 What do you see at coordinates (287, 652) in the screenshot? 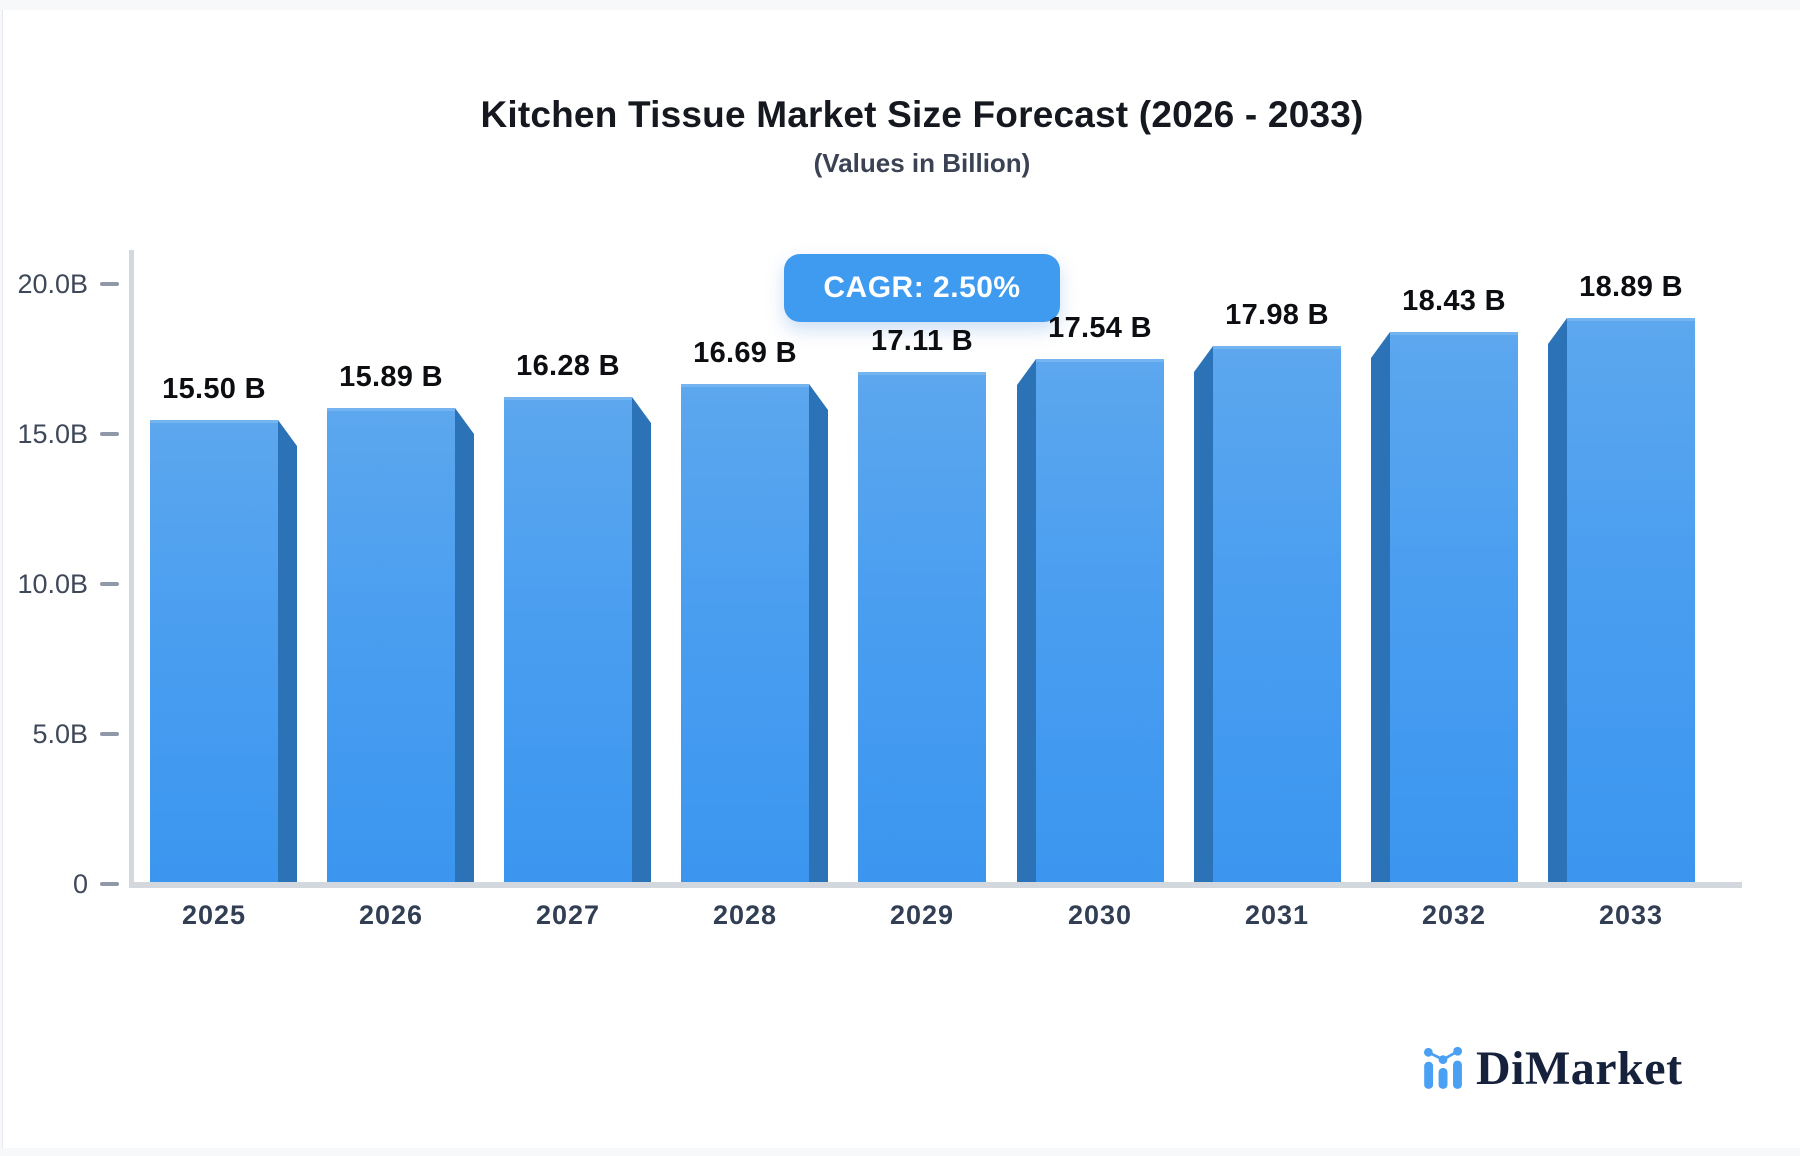
I see `bar-3d-side-2025` at bounding box center [287, 652].